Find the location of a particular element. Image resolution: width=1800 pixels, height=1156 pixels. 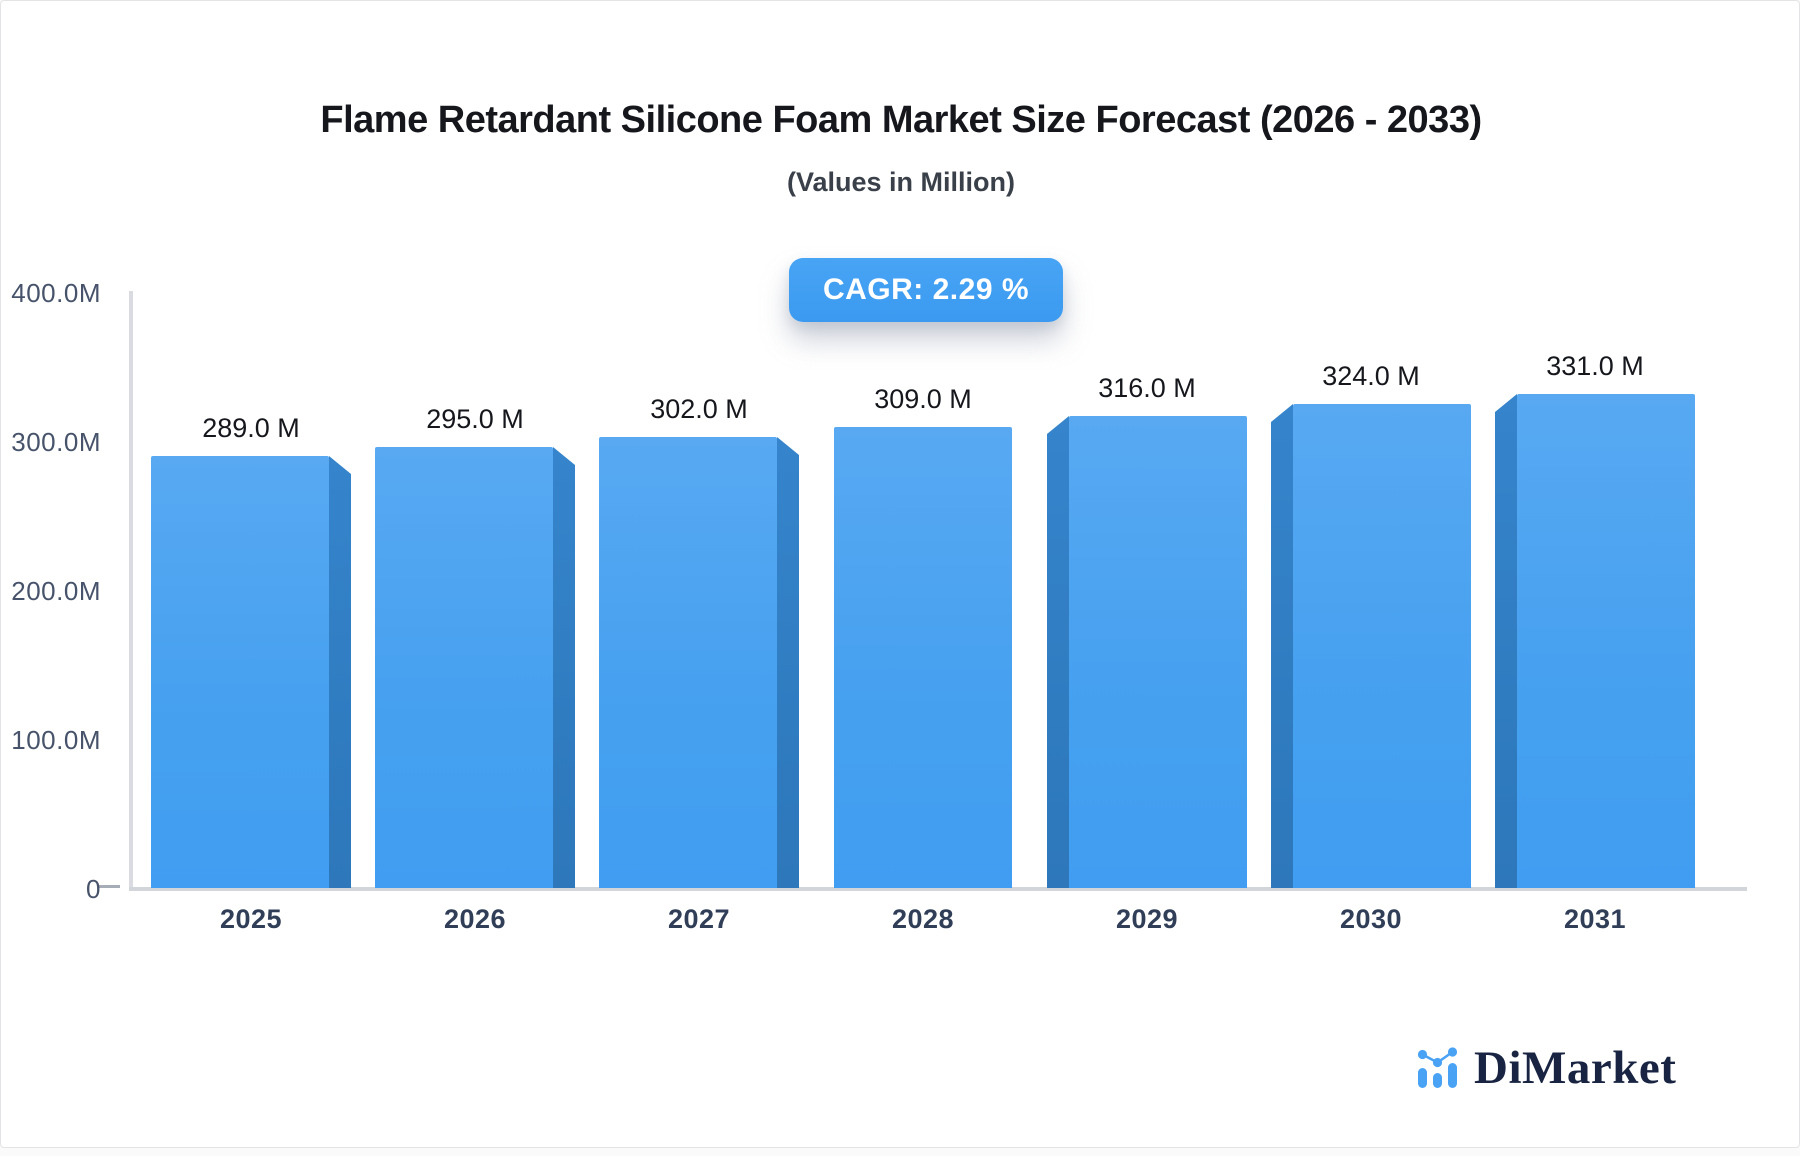

y-tick-label-0: 0 is located at coordinates (93, 889).